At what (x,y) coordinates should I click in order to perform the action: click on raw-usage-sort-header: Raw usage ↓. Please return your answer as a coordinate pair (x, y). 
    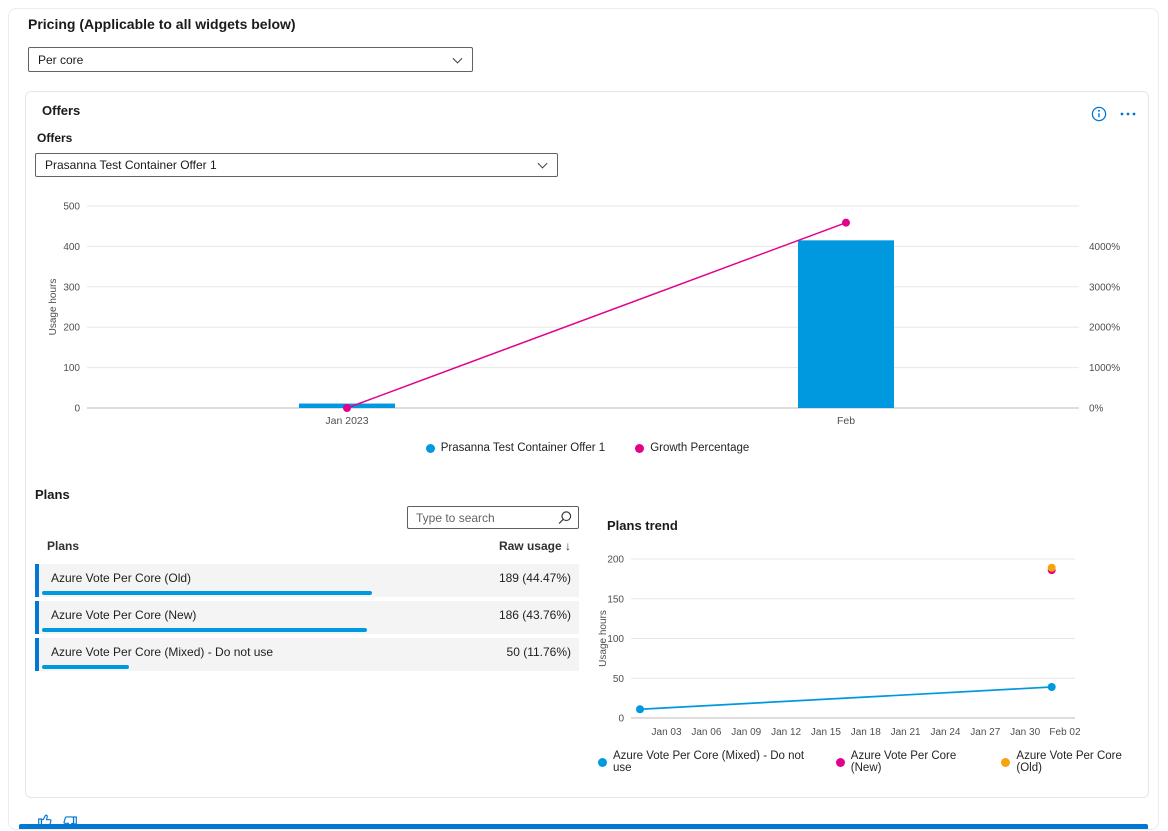
    Looking at the image, I should click on (535, 546).